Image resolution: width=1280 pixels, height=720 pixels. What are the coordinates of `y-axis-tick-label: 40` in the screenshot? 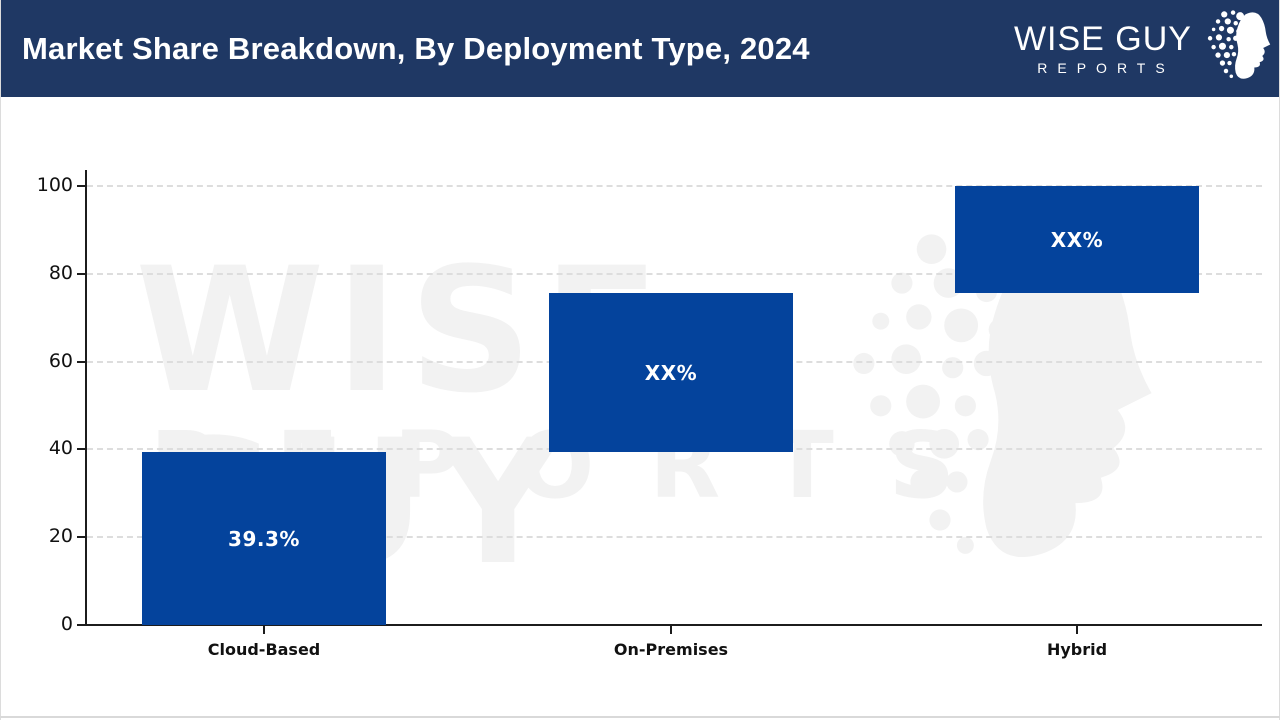 It's located at (60, 448).